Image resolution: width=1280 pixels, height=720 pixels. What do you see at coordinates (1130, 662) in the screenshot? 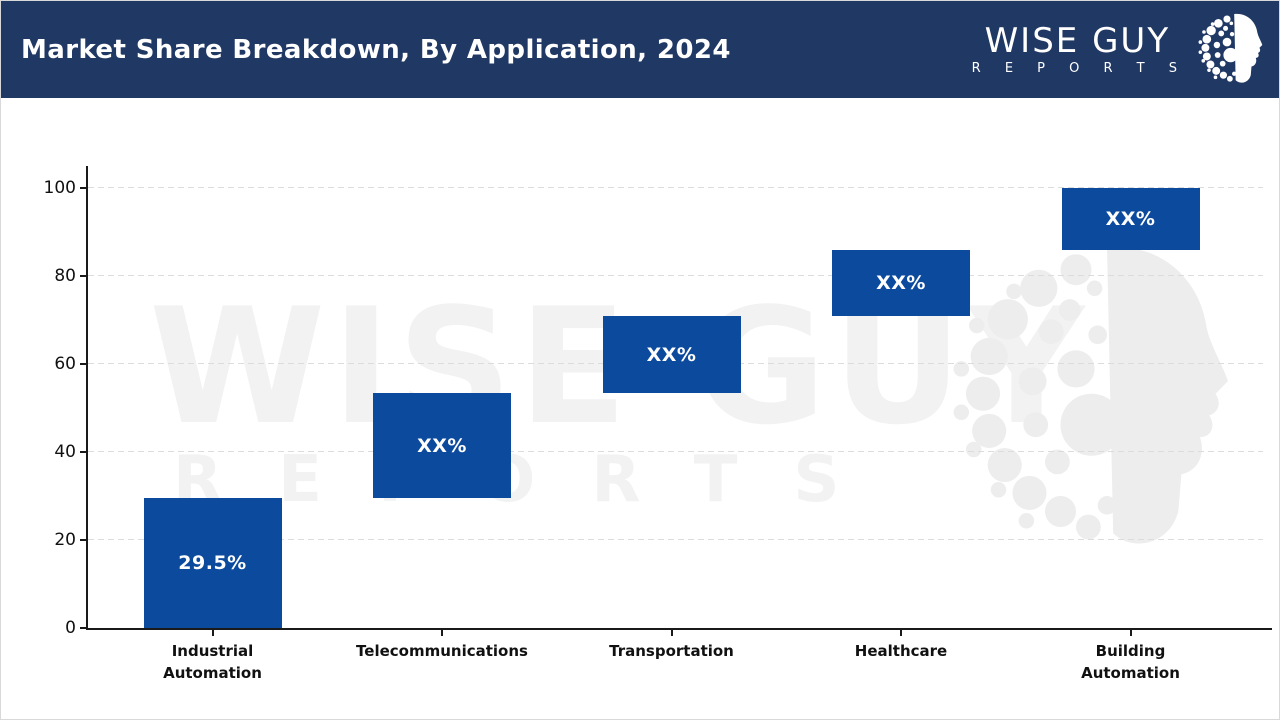
I see `x-tick-label-4: Building Automation` at bounding box center [1130, 662].